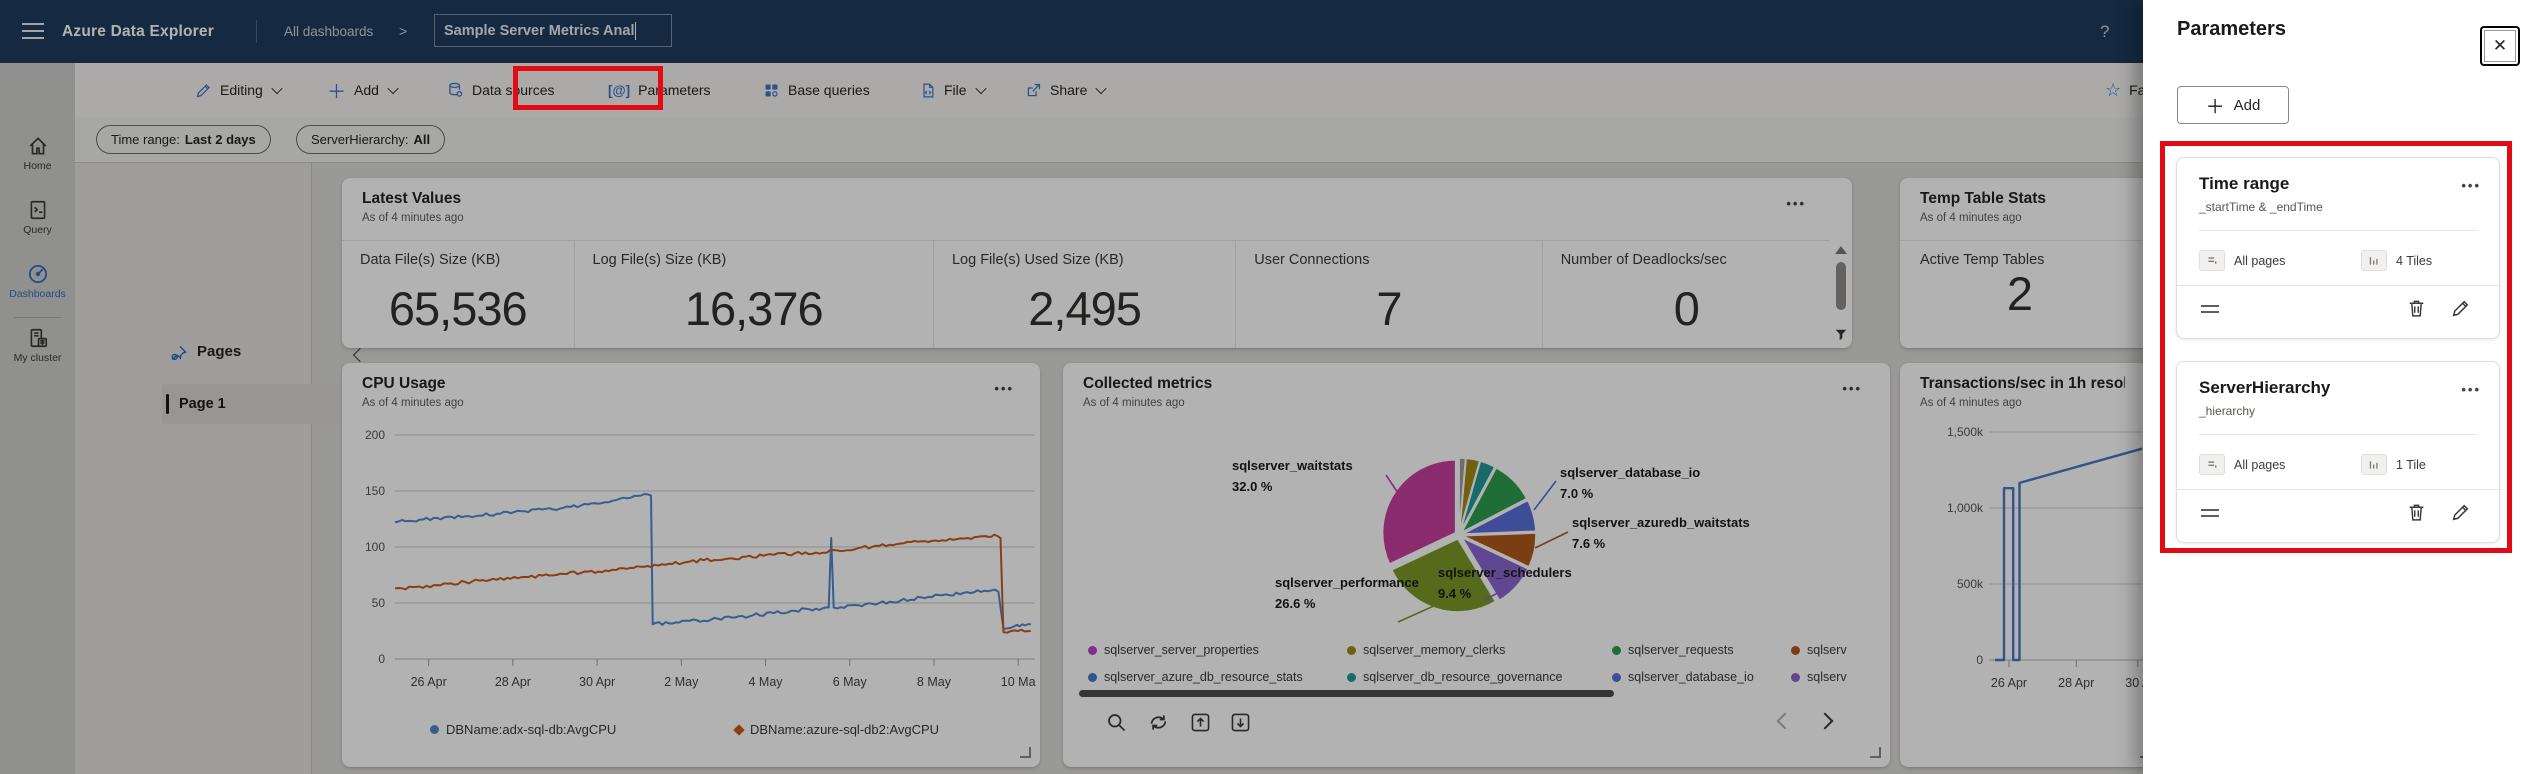  I want to click on sidebar-item-dashboards: Dashboards, so click(37, 281).